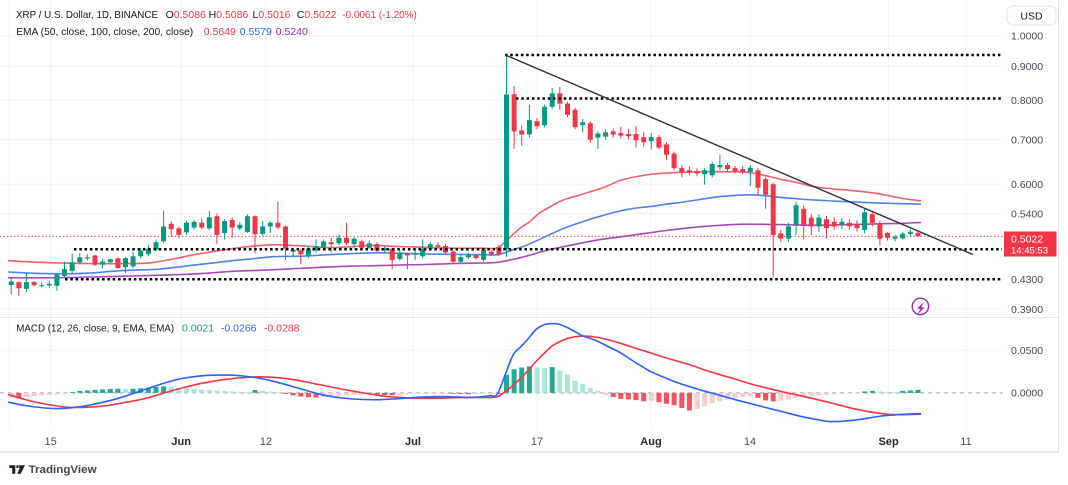 This screenshot has width=1068, height=485. Describe the element at coordinates (186, 15) in the screenshot. I see `svg-text: O0.5086` at that location.